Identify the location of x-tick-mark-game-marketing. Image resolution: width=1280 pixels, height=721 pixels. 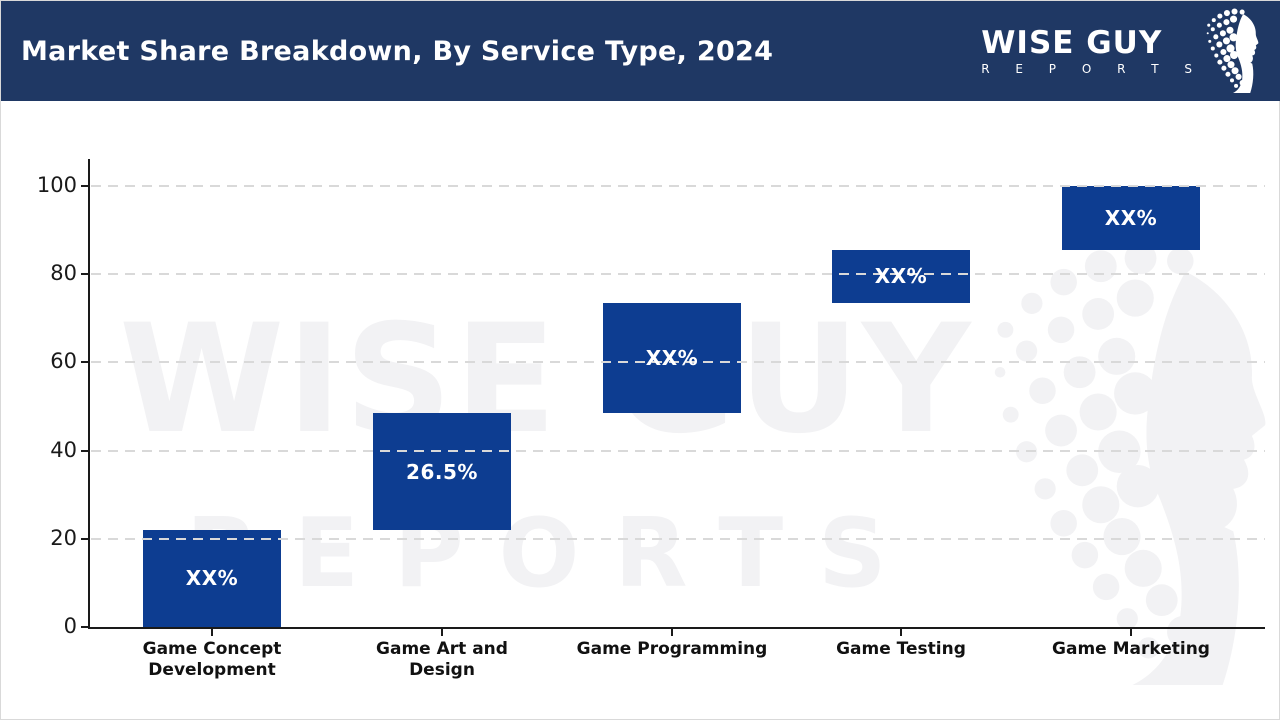
(1131, 632).